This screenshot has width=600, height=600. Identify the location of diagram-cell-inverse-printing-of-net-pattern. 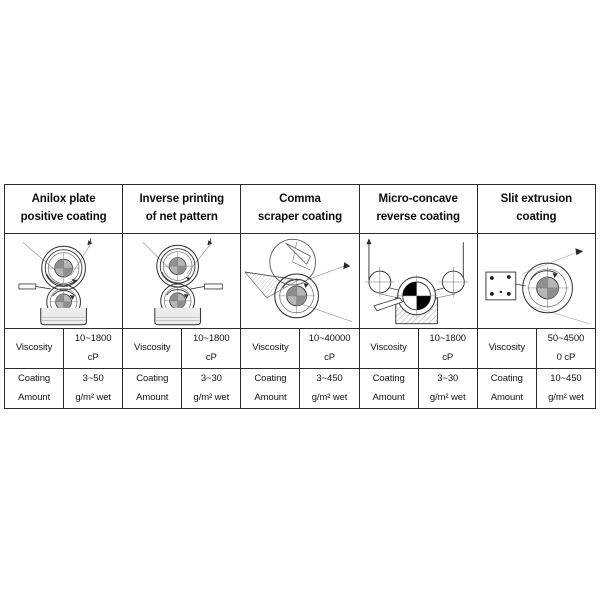
(182, 281).